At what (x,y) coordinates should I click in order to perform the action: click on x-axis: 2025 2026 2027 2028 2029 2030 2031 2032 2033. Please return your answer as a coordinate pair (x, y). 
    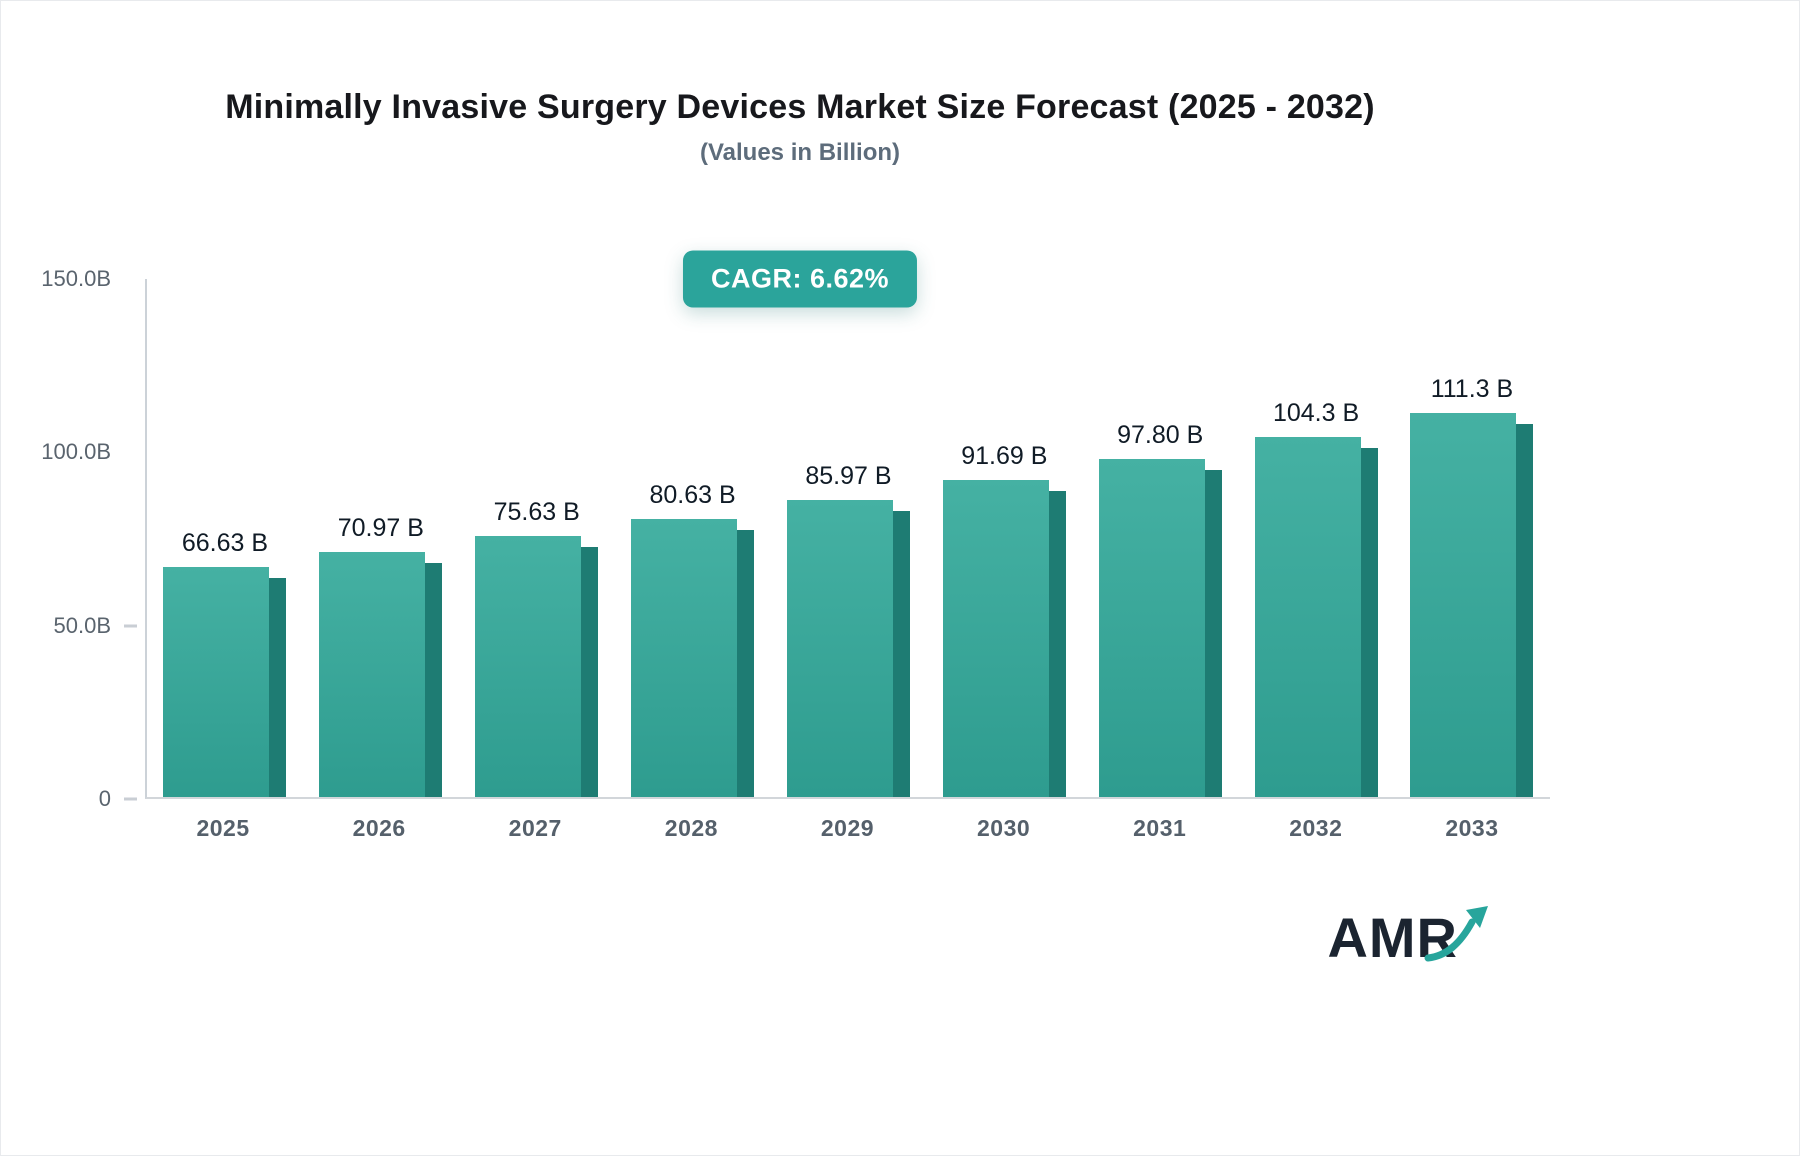
    Looking at the image, I should click on (847, 820).